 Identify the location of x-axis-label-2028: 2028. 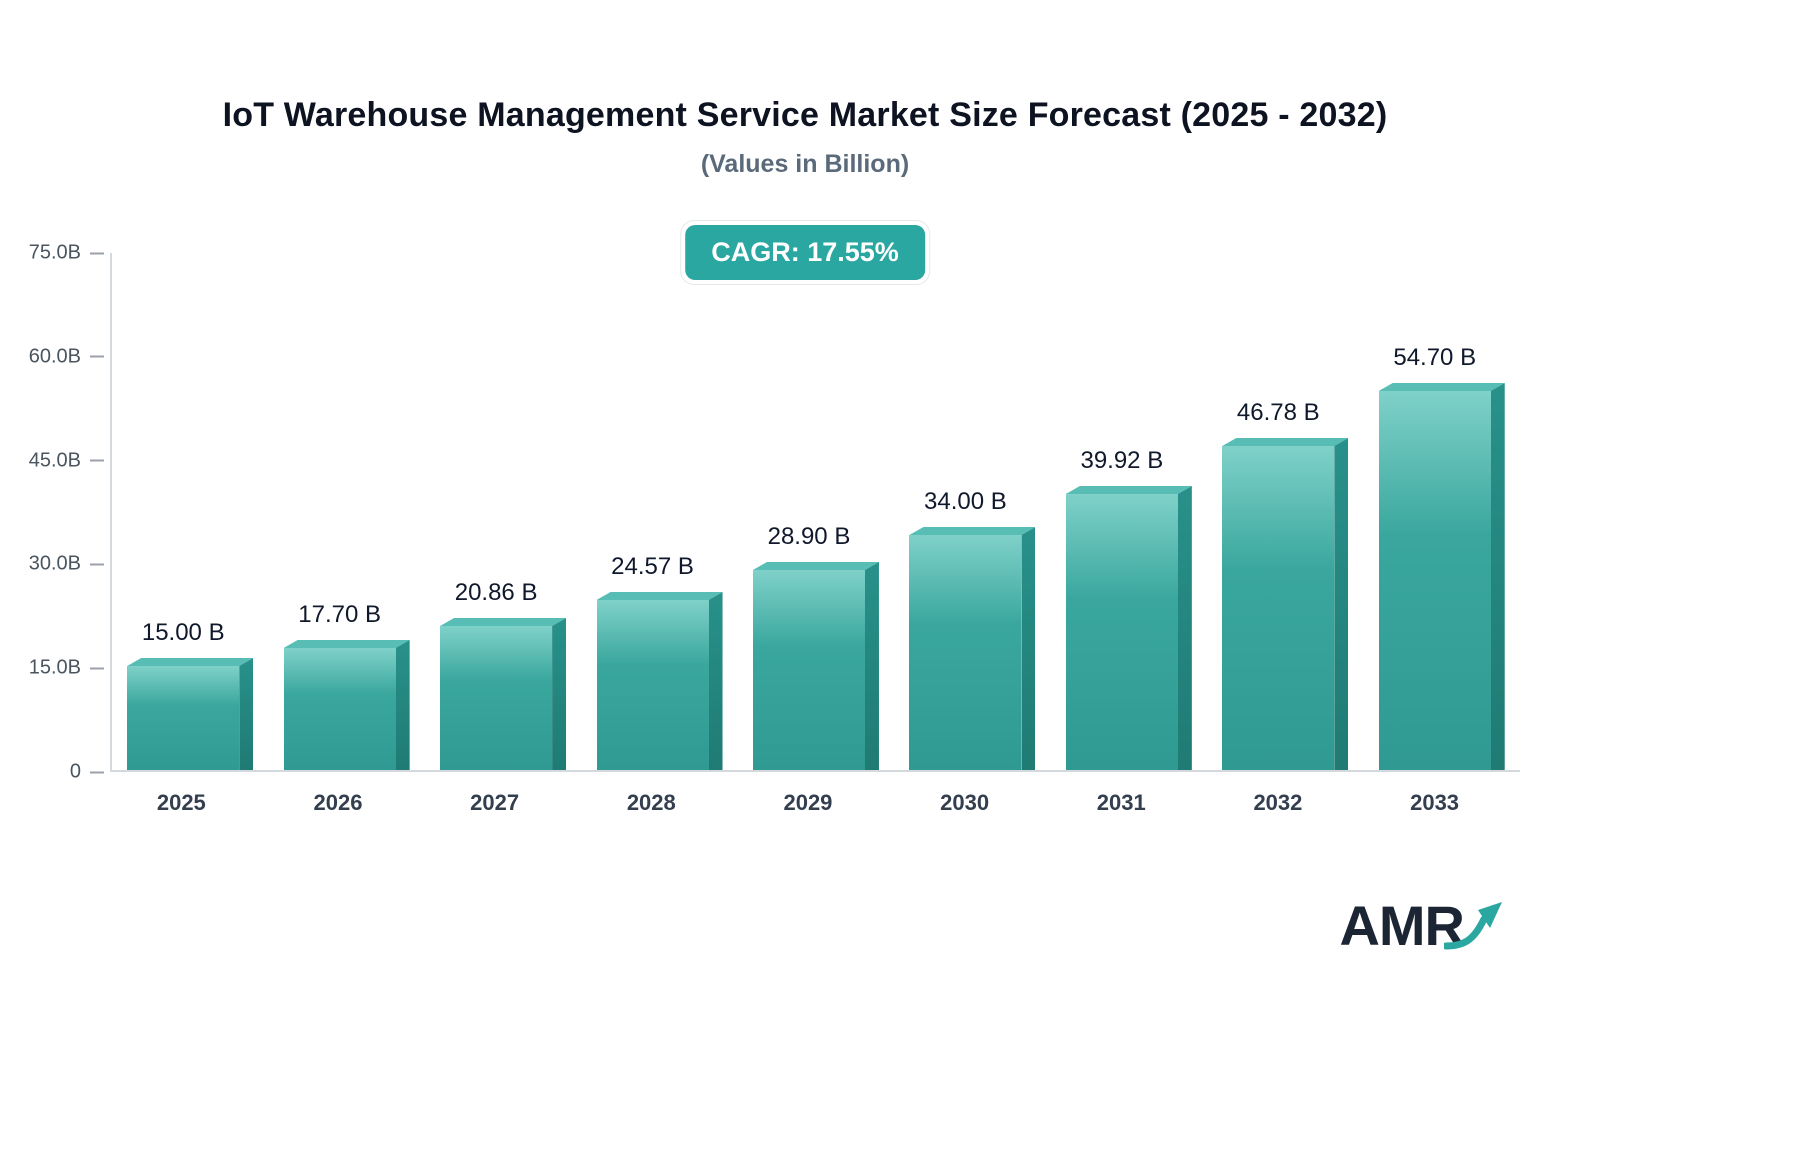
(651, 802).